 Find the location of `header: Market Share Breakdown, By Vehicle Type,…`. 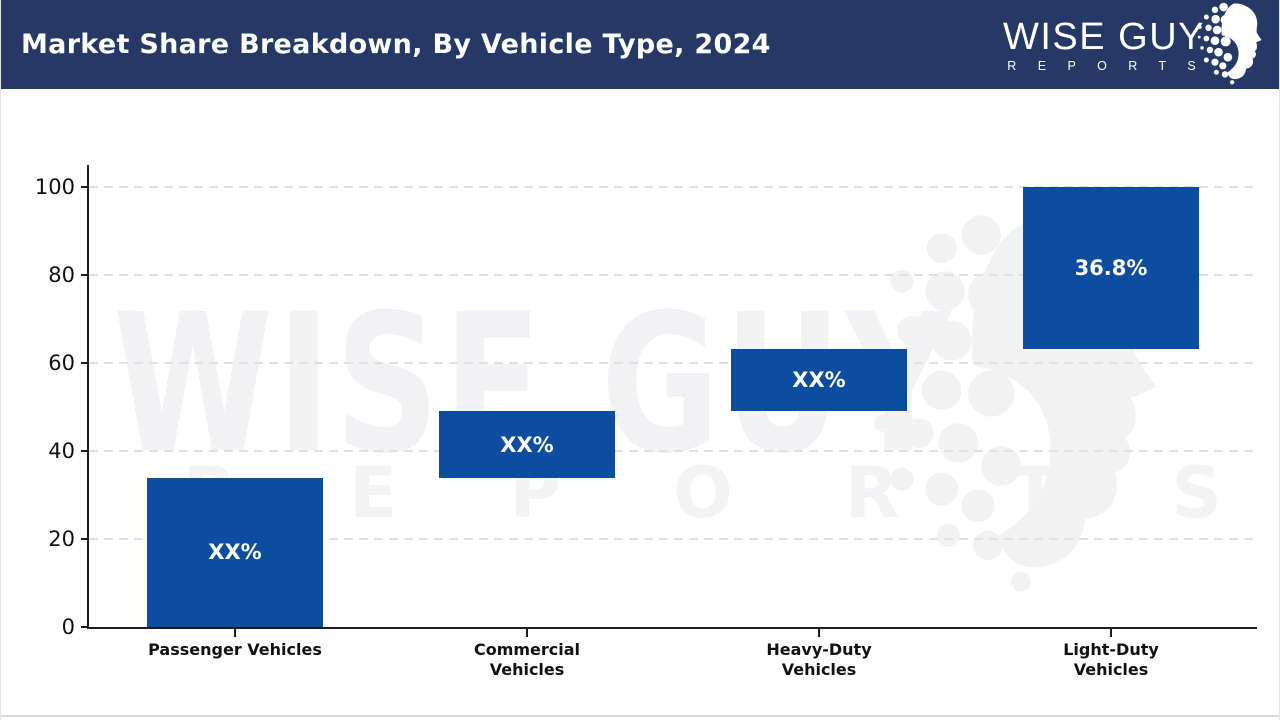

header: Market Share Breakdown, By Vehicle Type,… is located at coordinates (640, 44).